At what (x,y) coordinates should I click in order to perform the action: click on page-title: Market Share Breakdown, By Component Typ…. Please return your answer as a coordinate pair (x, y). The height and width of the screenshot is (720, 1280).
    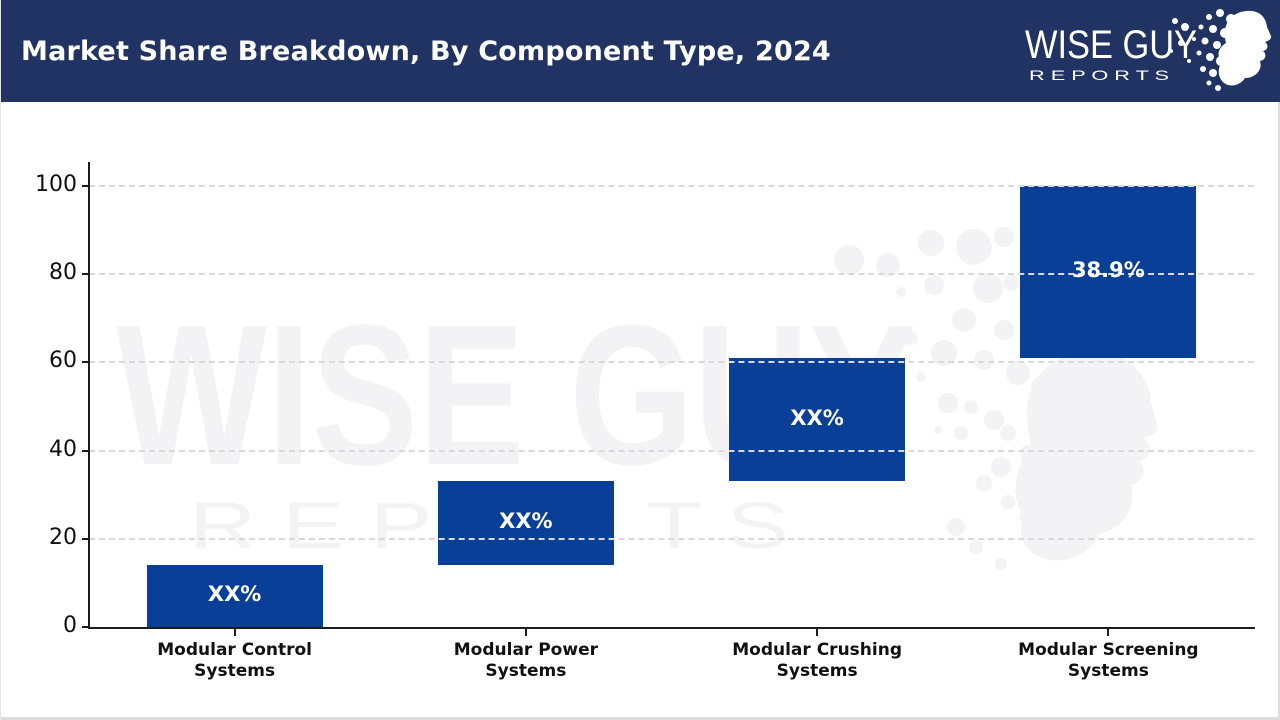
    Looking at the image, I should click on (426, 51).